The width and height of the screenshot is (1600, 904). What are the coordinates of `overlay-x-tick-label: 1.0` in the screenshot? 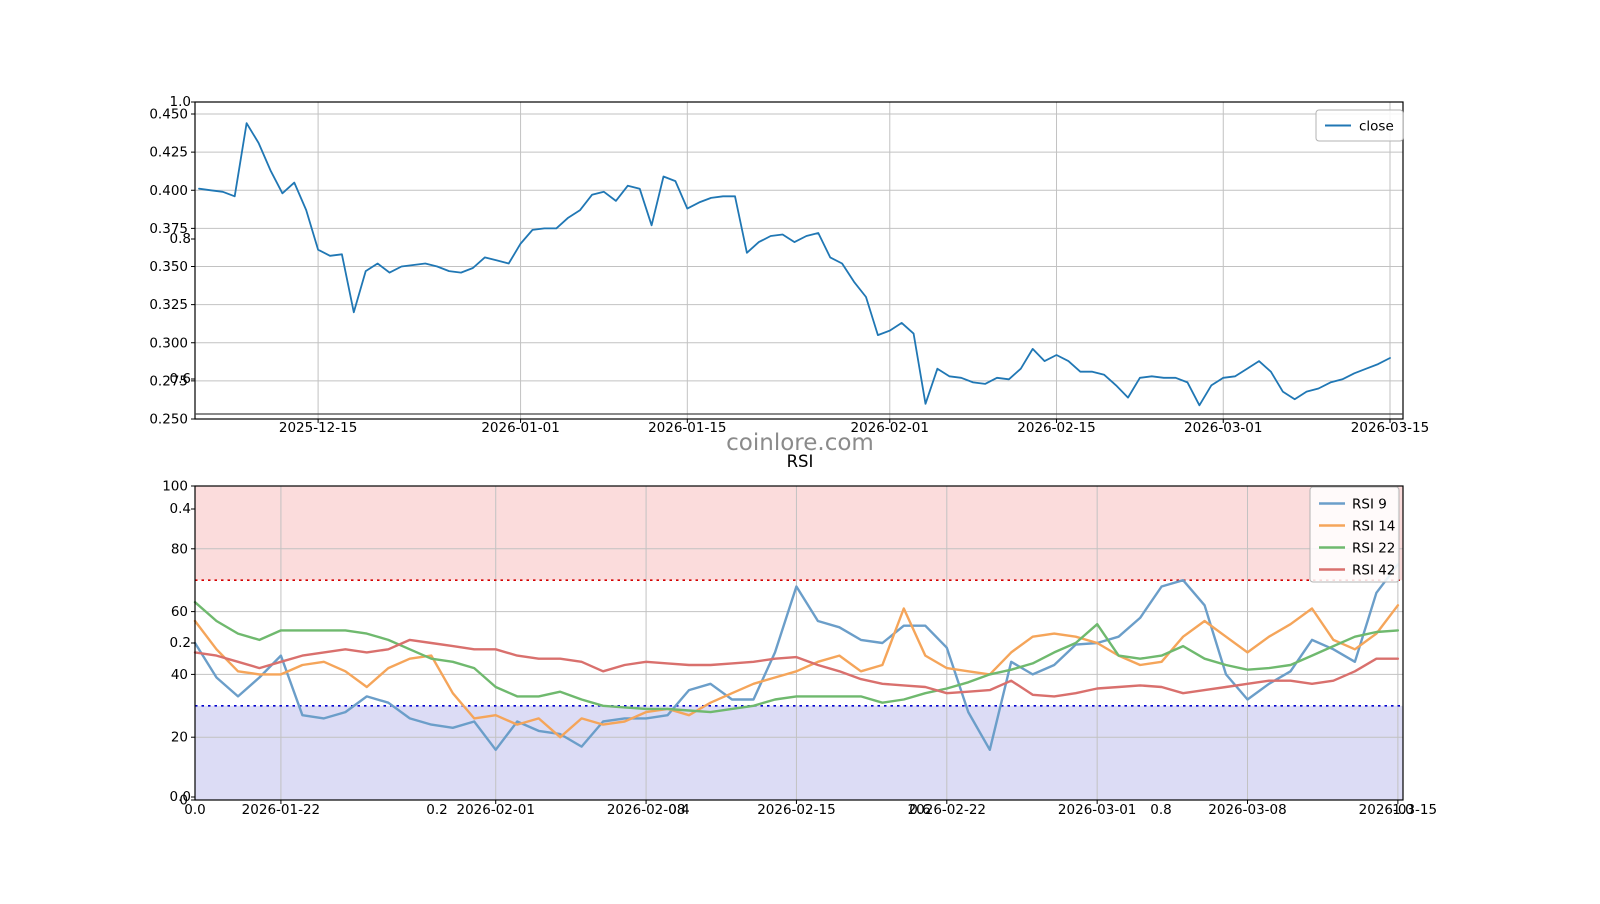 It's located at (1402, 810).